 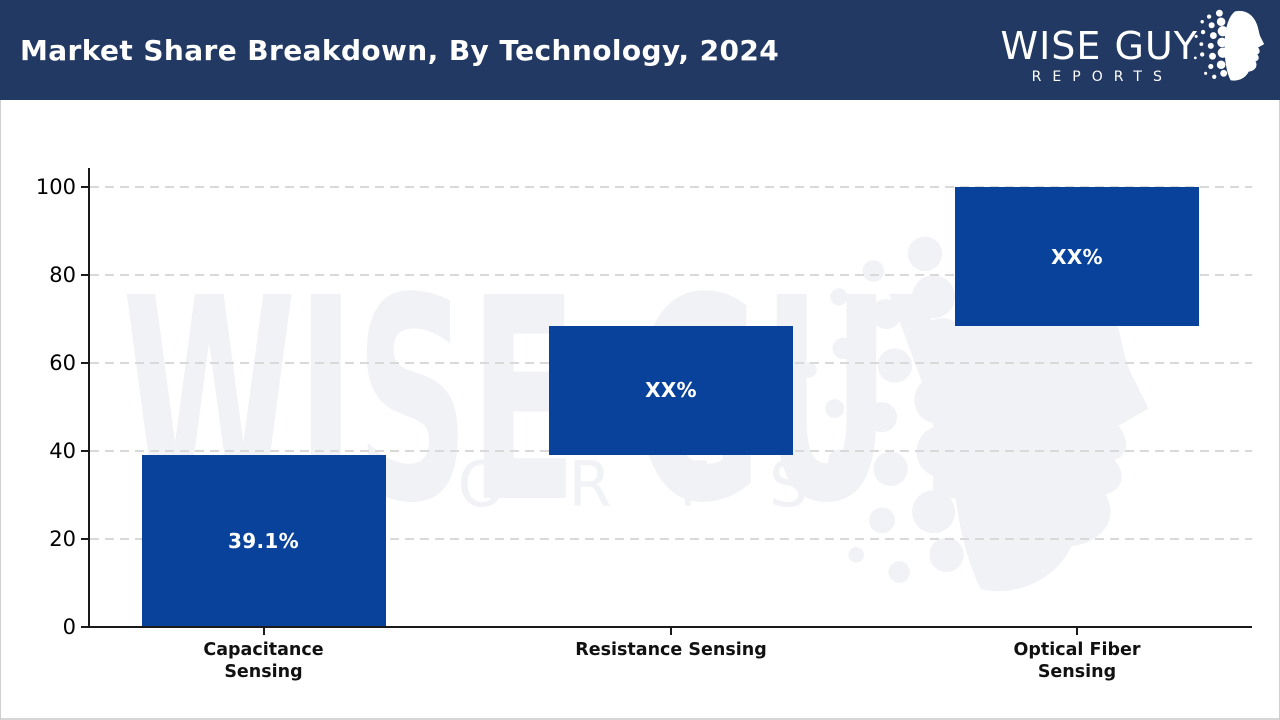 I want to click on category-label-line: Resistance Sensing, so click(x=671, y=650).